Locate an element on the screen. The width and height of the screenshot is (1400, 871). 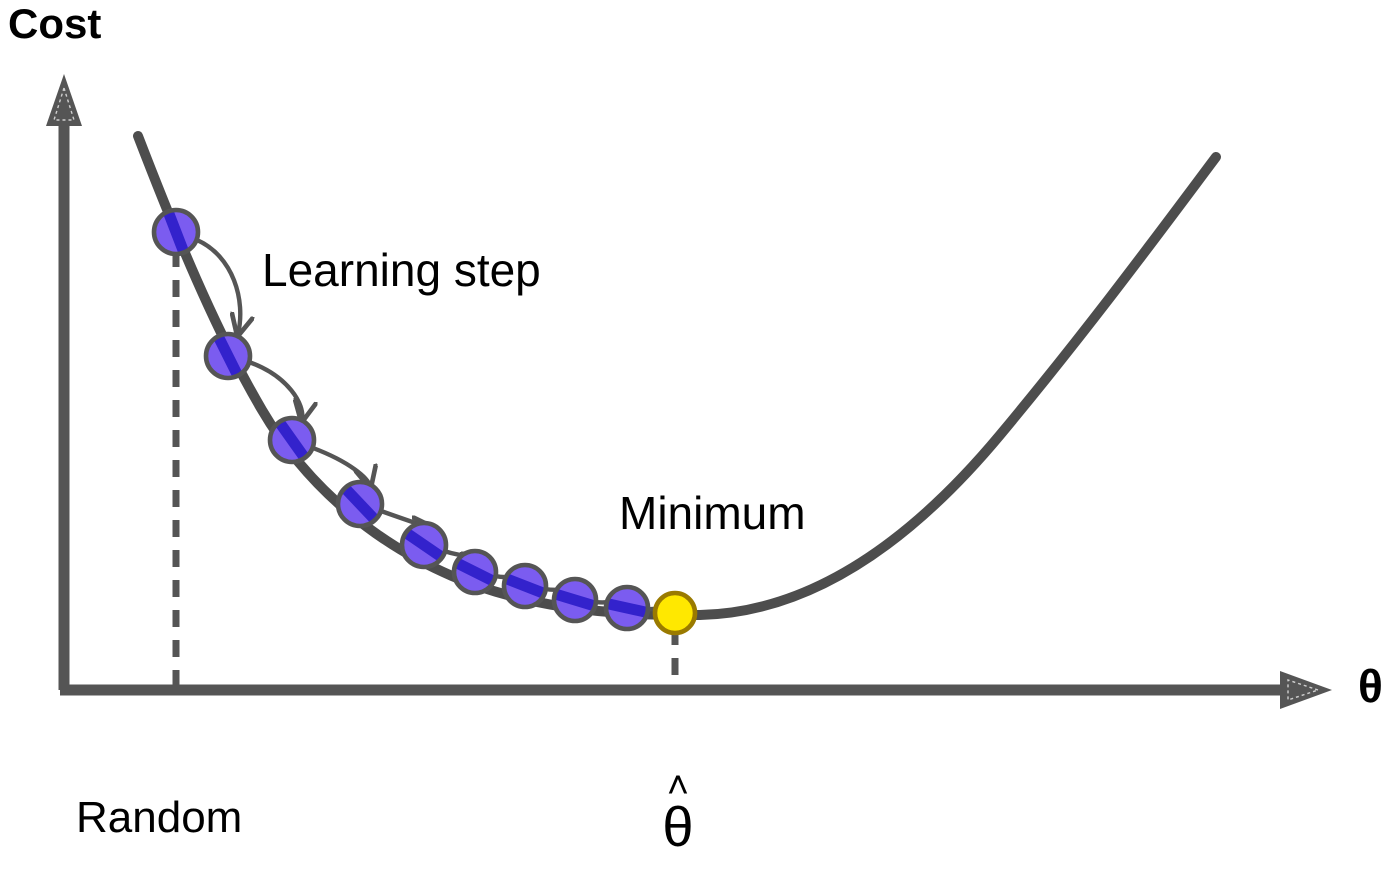
x-axis-arrowhead is located at coordinates (1306, 690).